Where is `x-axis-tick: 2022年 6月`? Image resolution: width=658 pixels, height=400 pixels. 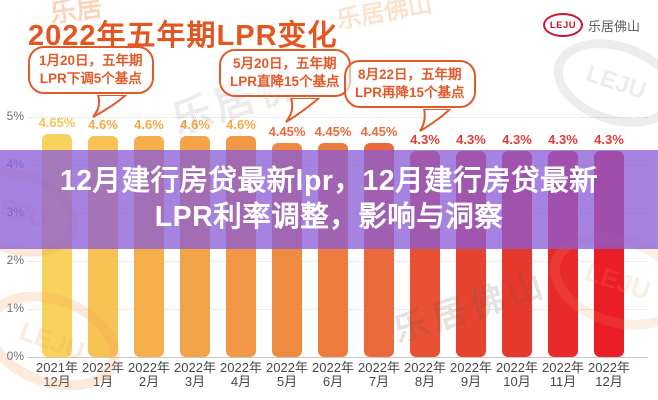
x-axis-tick: 2022年 6月 is located at coordinates (333, 375).